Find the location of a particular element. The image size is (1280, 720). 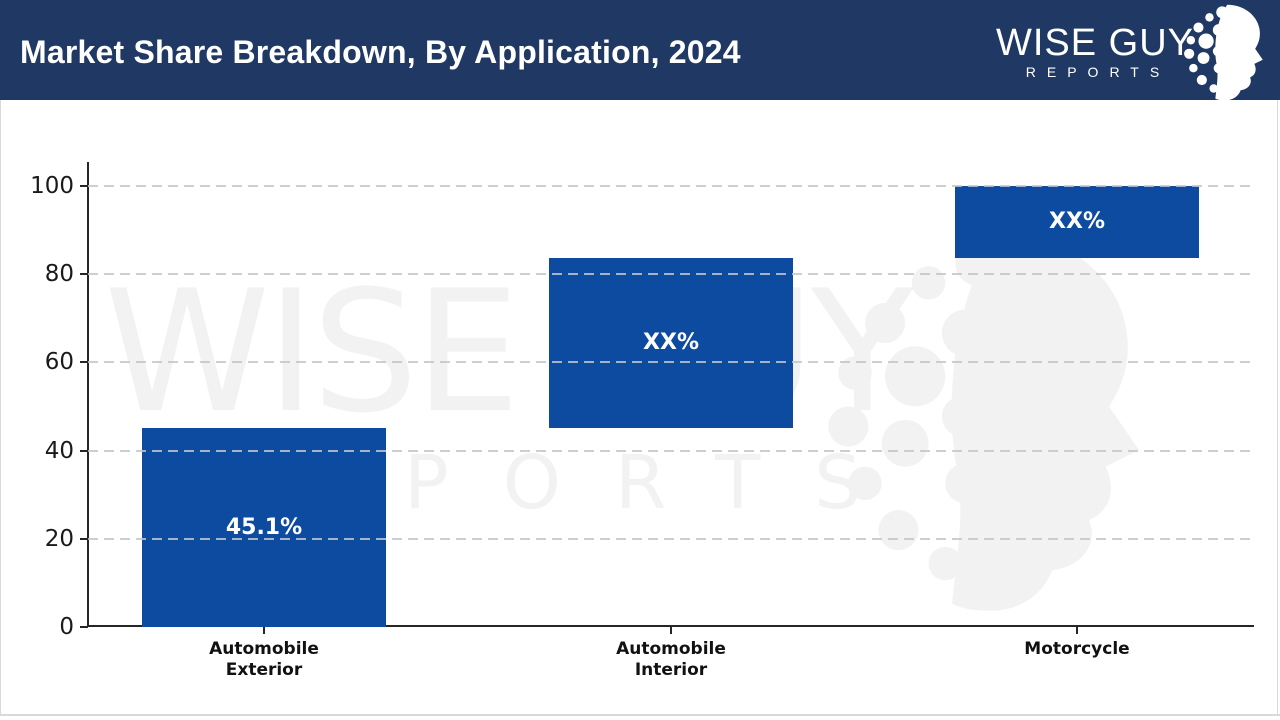

category-label: Automobile Interior is located at coordinates (671, 659).